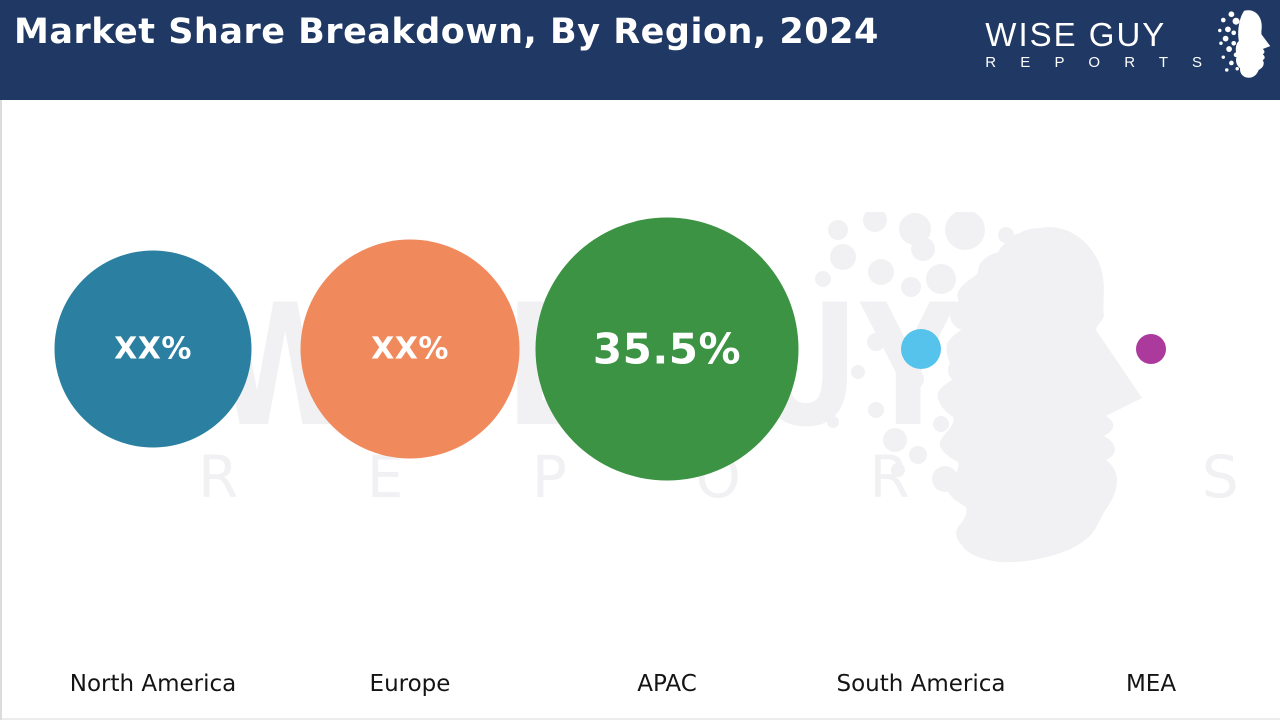  I want to click on bubble-europe: XX%, so click(410, 349).